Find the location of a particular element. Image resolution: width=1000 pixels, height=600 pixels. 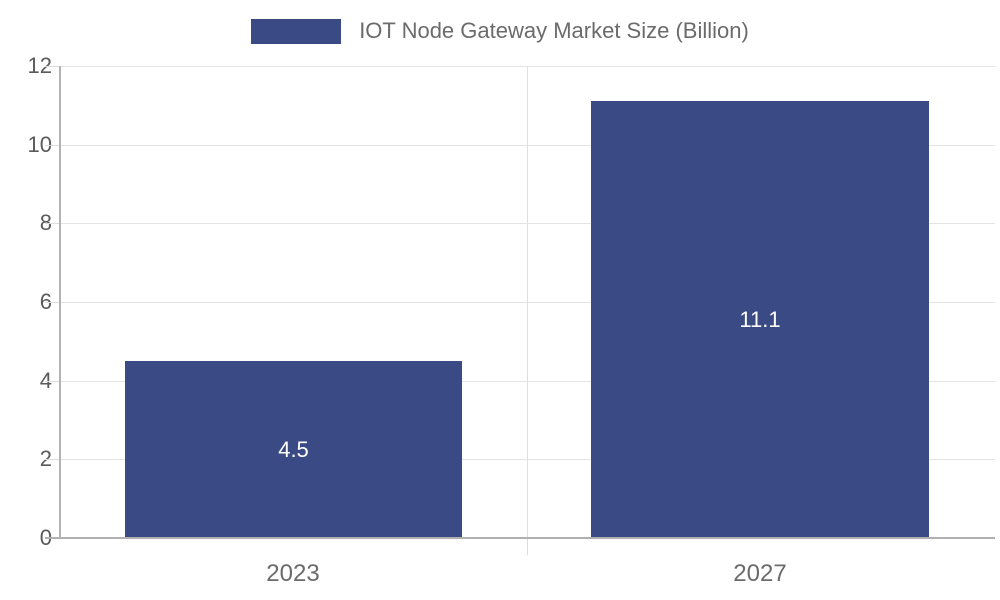

bar-value-2023: 4.5 is located at coordinates (293, 449).